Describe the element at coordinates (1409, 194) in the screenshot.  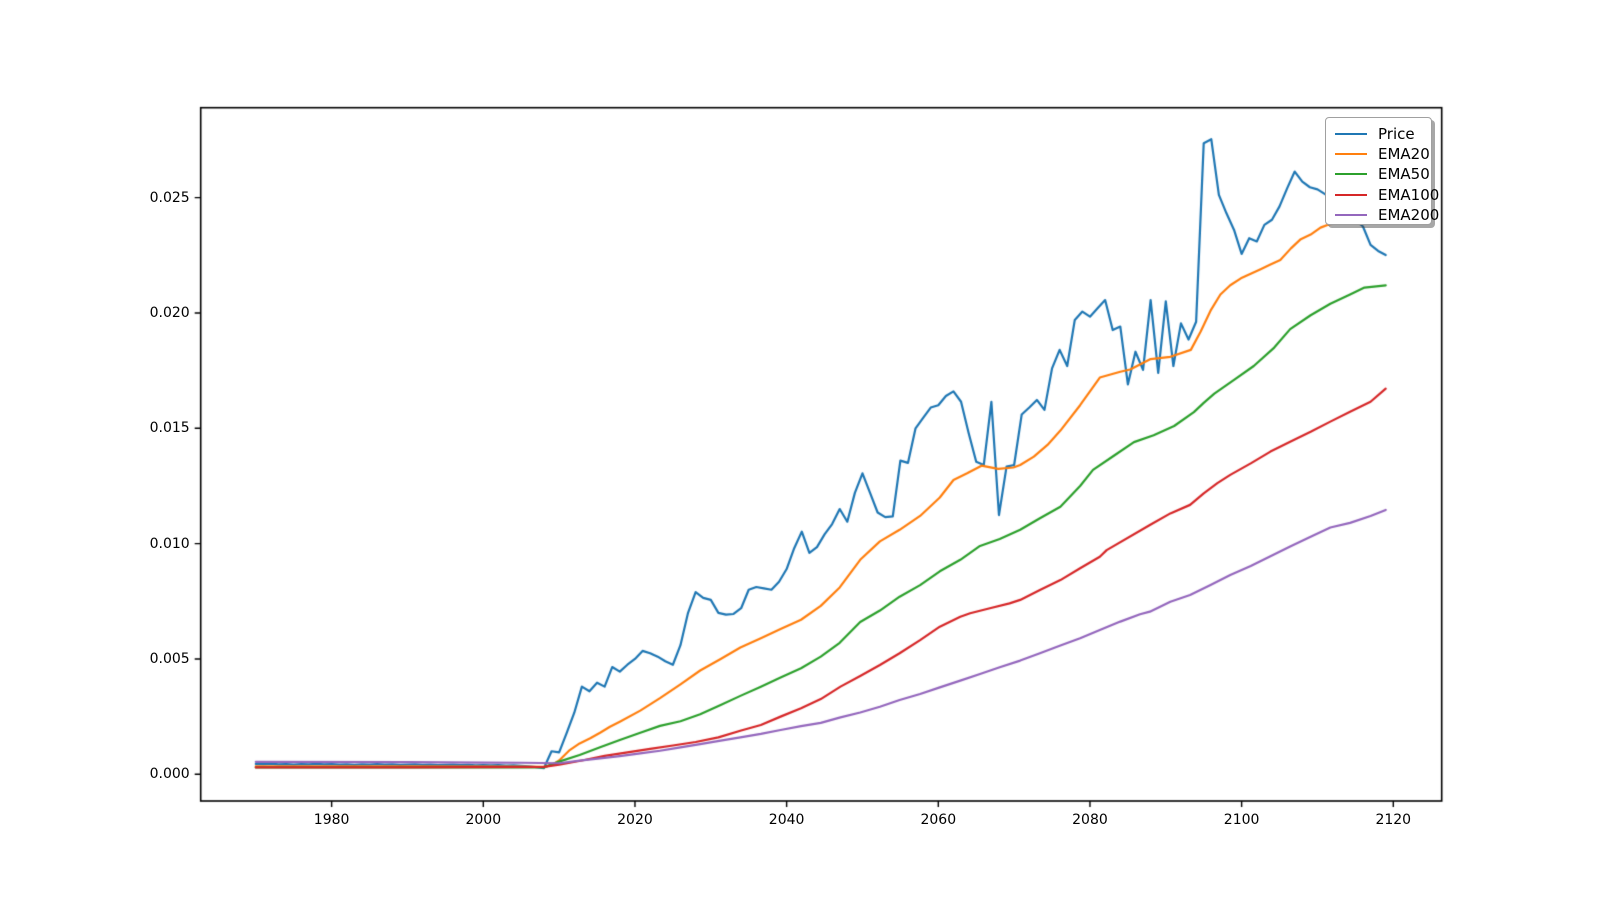
I see `legend-label-ema100: EMA100` at that location.